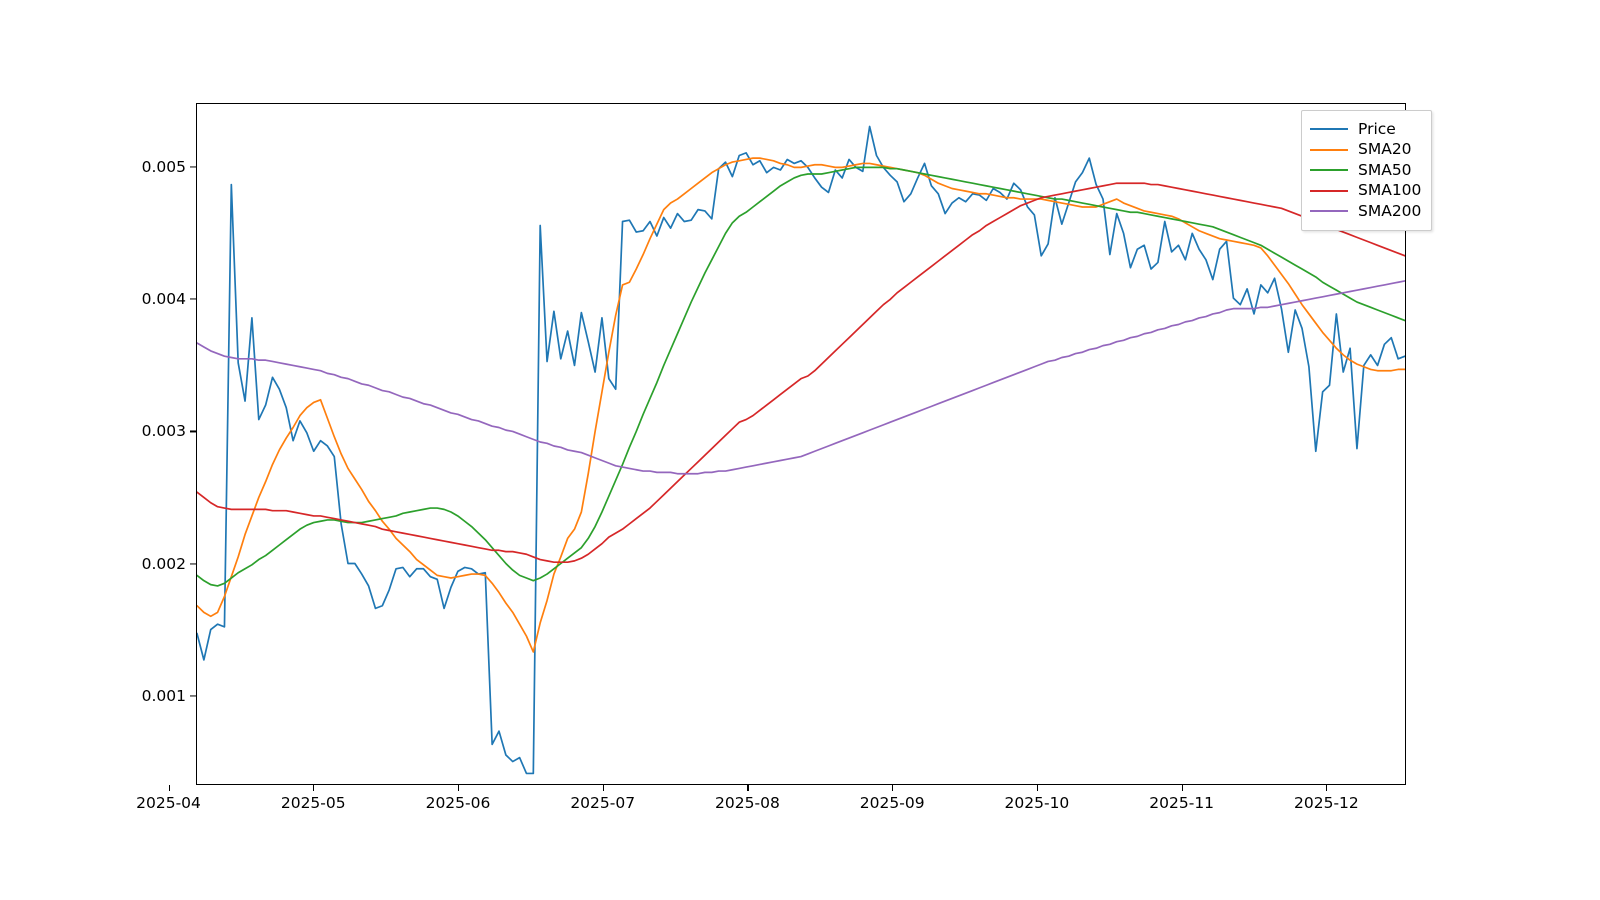 The width and height of the screenshot is (1600, 900). Describe the element at coordinates (1329, 129) in the screenshot. I see `legend-swatch-price` at that location.